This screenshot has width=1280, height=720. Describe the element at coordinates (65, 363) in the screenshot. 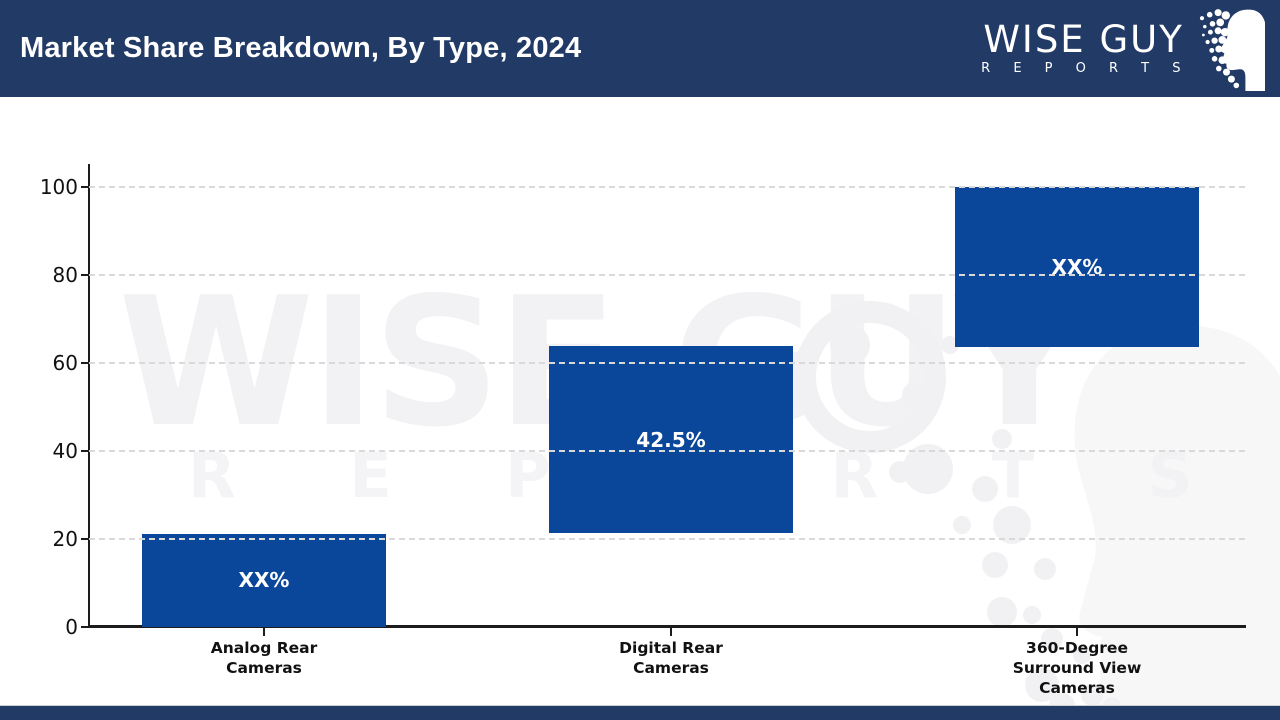

I see `y-tick-label: 60` at that location.